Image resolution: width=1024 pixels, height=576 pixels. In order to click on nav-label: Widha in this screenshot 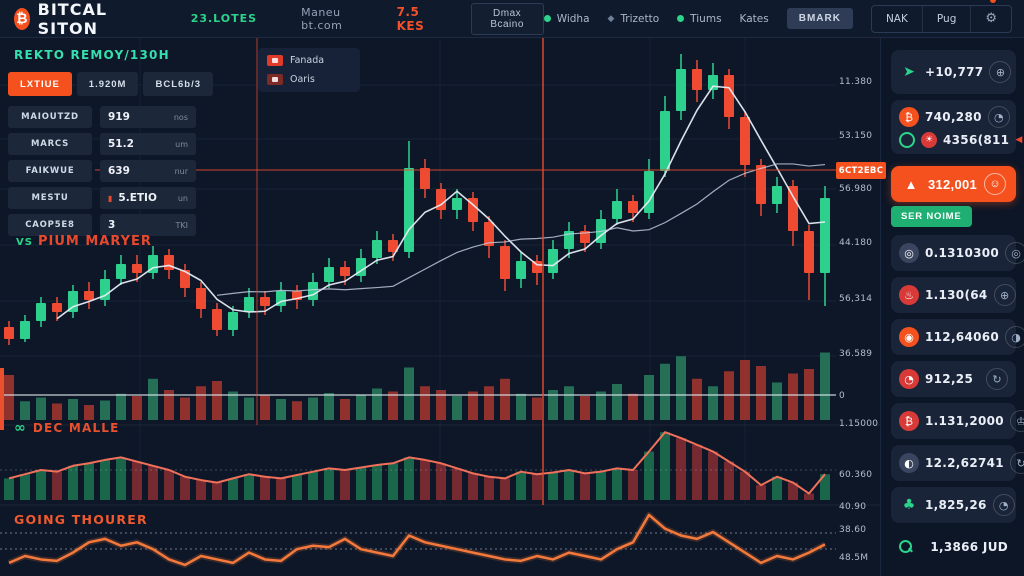, I will do `click(573, 18)`.